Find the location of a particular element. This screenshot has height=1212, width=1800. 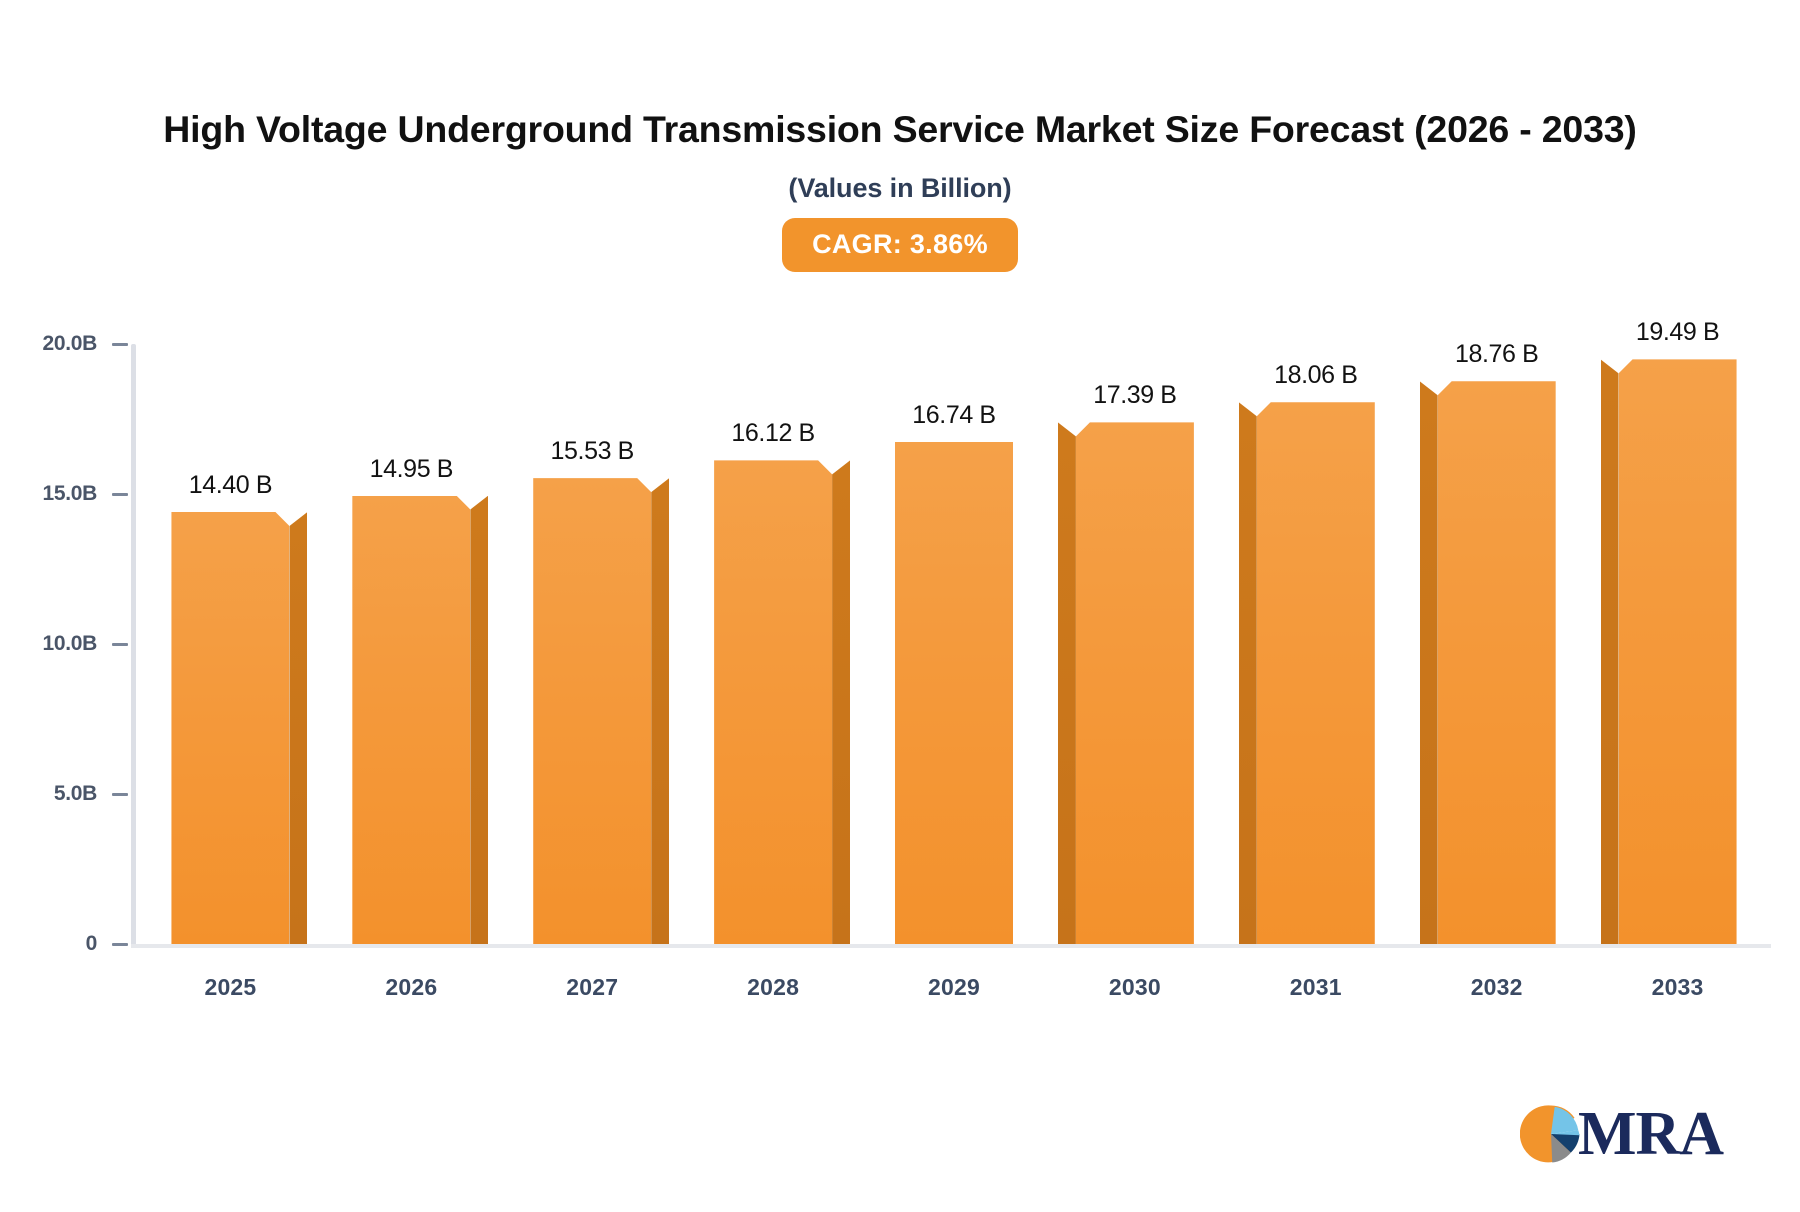

y-axis-tick-label: 20.0B is located at coordinates (69, 343).